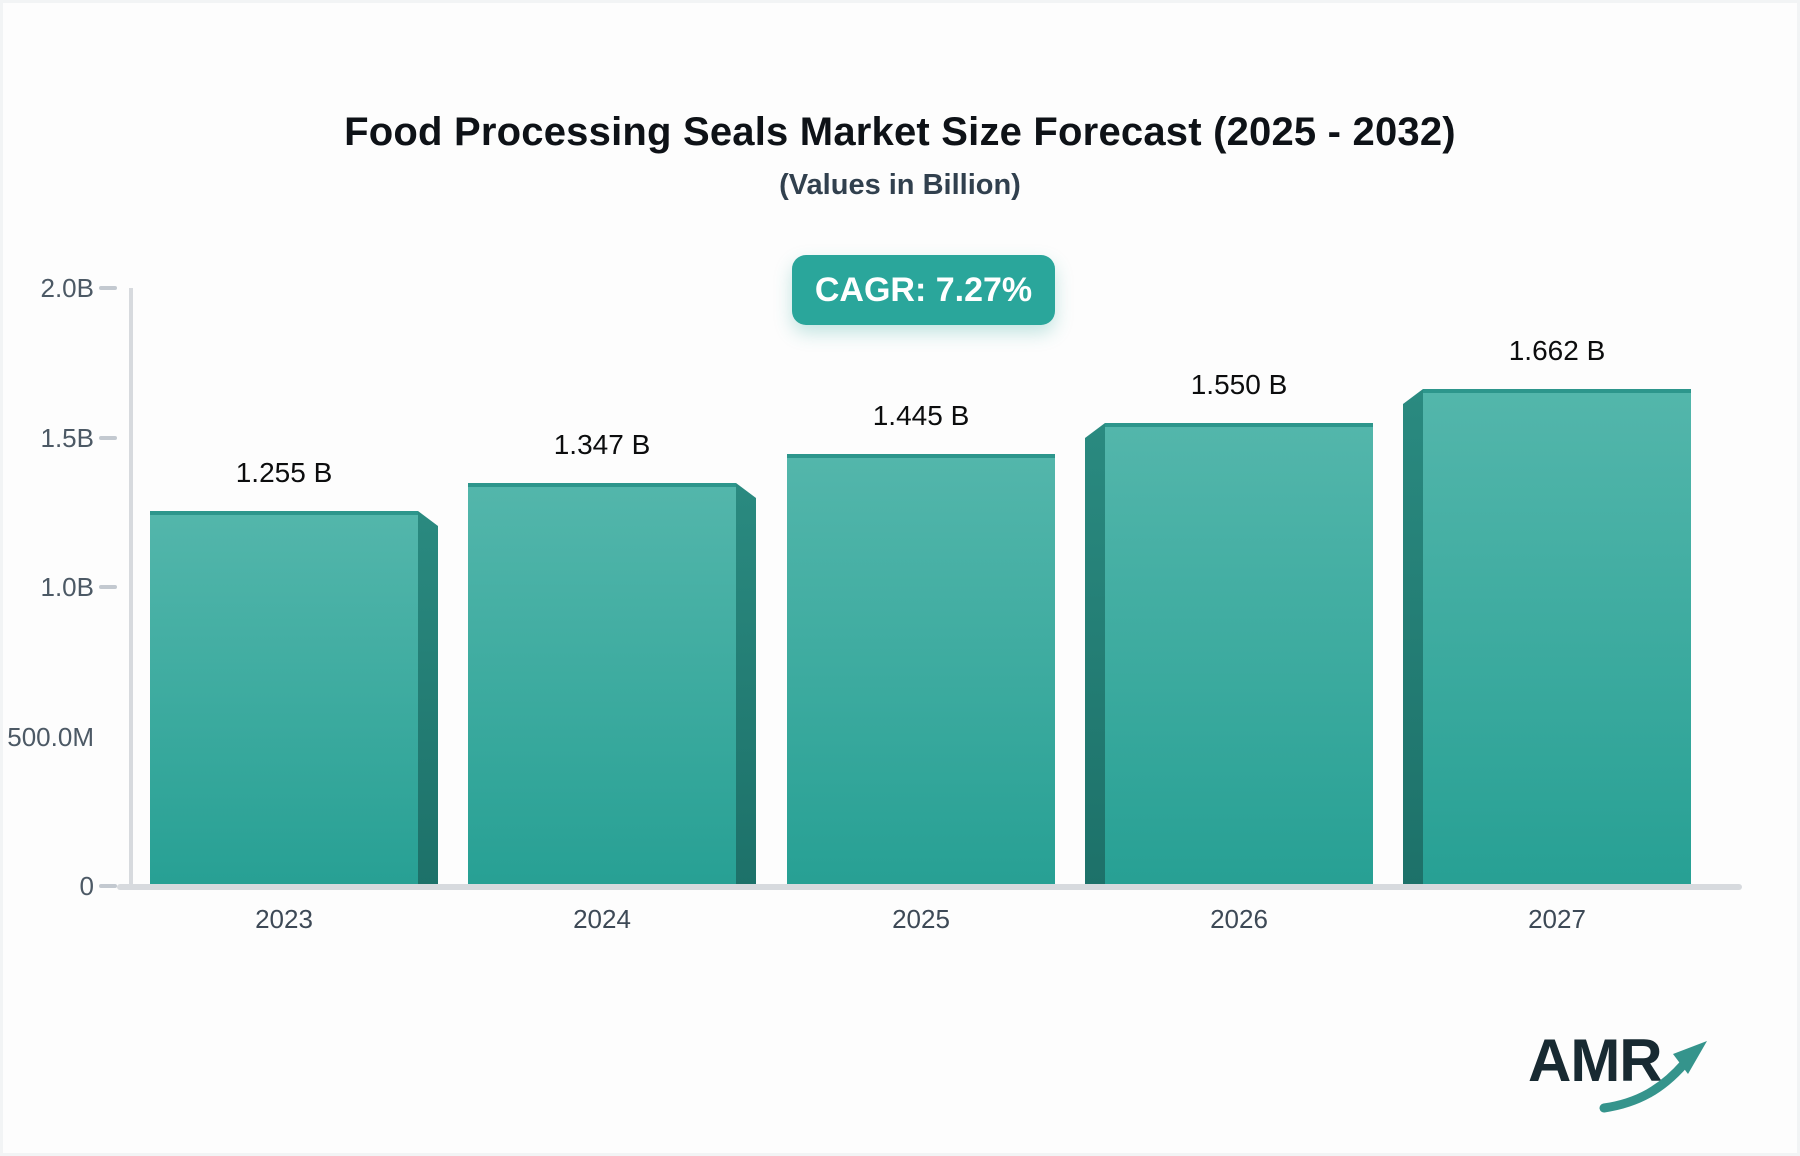 This screenshot has width=1800, height=1156. What do you see at coordinates (602, 919) in the screenshot?
I see `x-axis-label: 2024` at bounding box center [602, 919].